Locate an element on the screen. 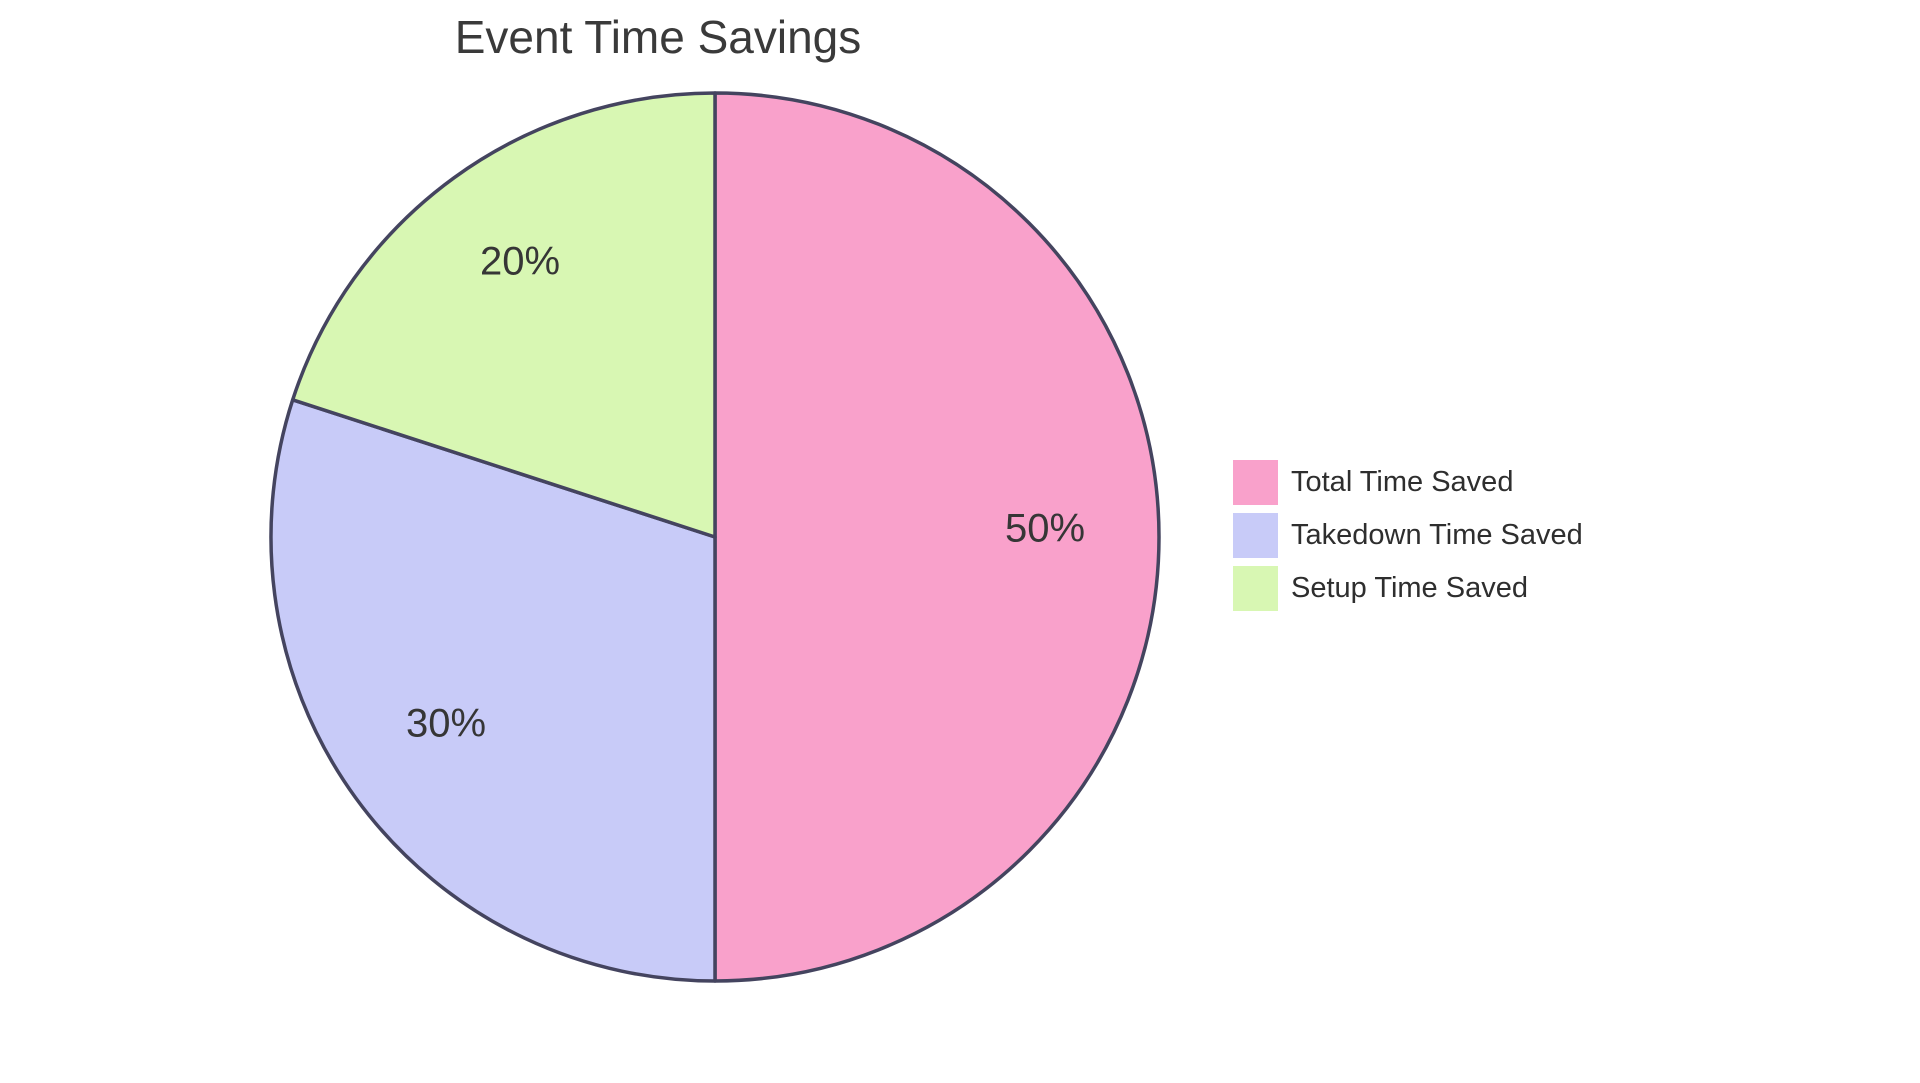 The image size is (1920, 1083). legend-swatch-total-time-saved-icon is located at coordinates (1255, 482).